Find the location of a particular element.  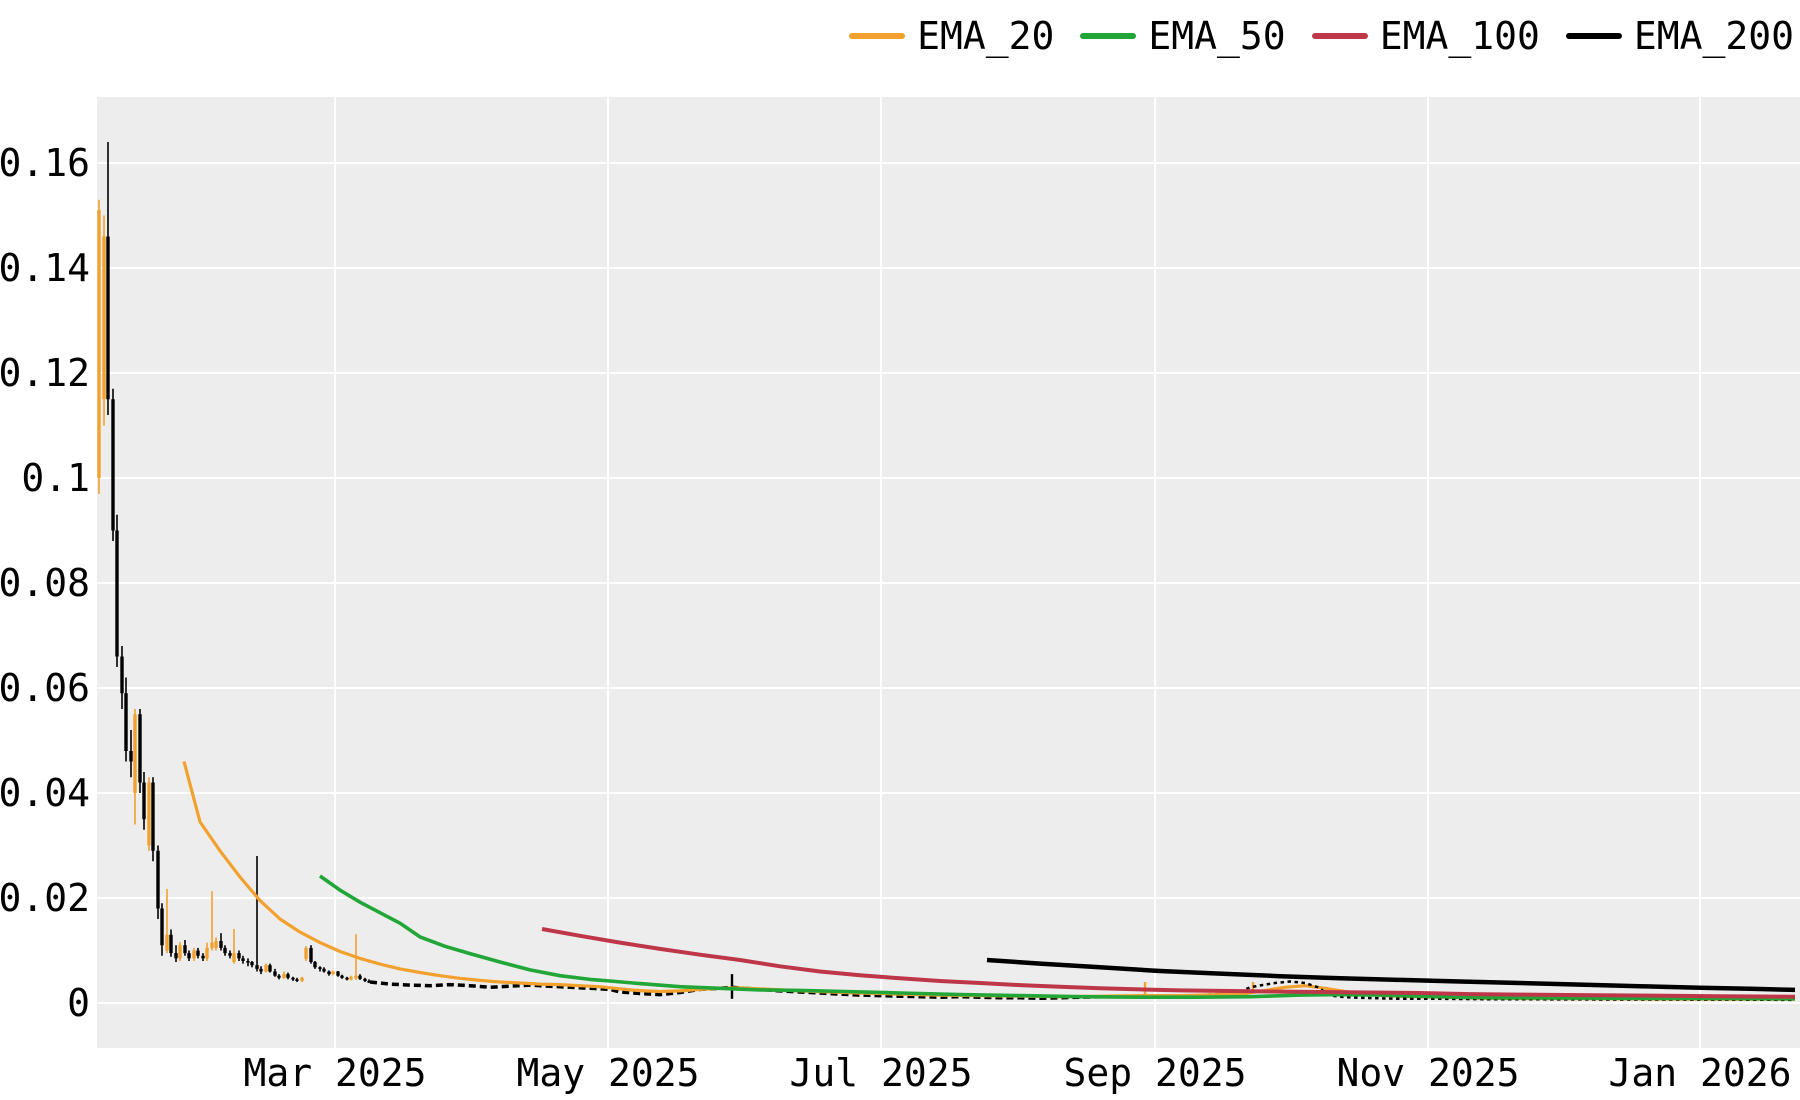

legend-item-ema-200: EMA_200 is located at coordinates (1679, 36).